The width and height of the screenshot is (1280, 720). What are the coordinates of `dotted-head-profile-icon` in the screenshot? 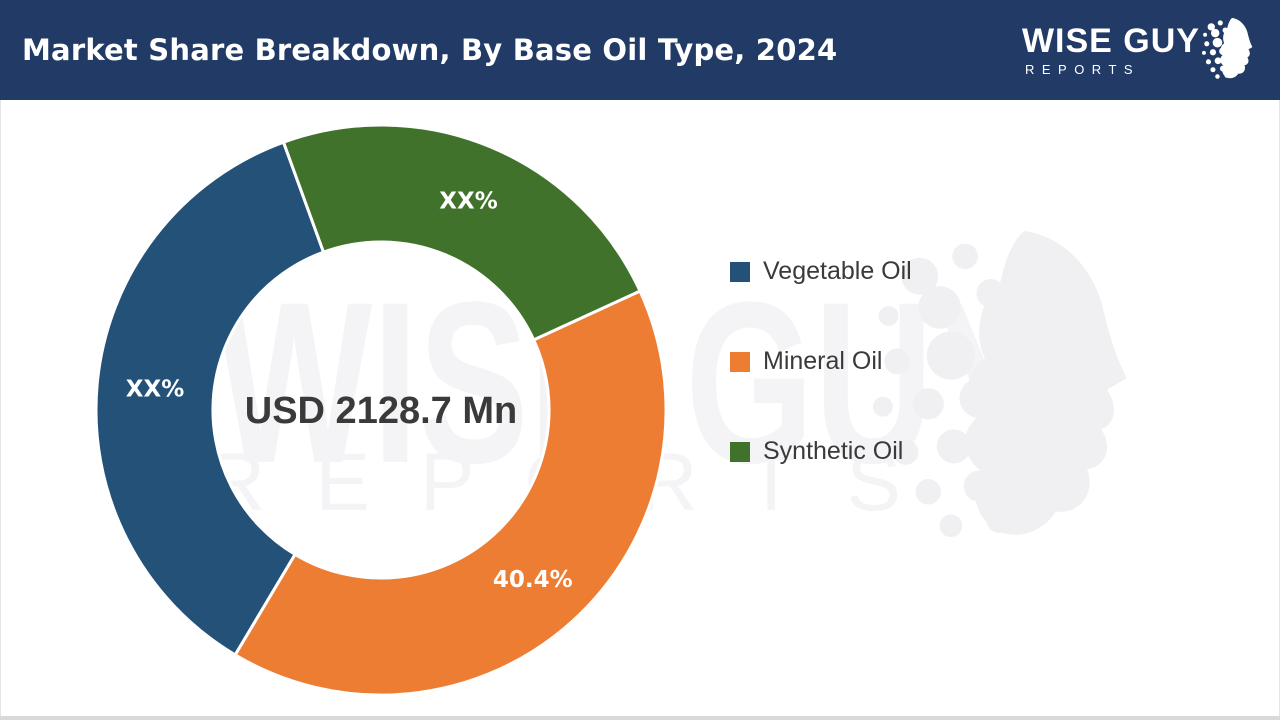 It's located at (1227, 48).